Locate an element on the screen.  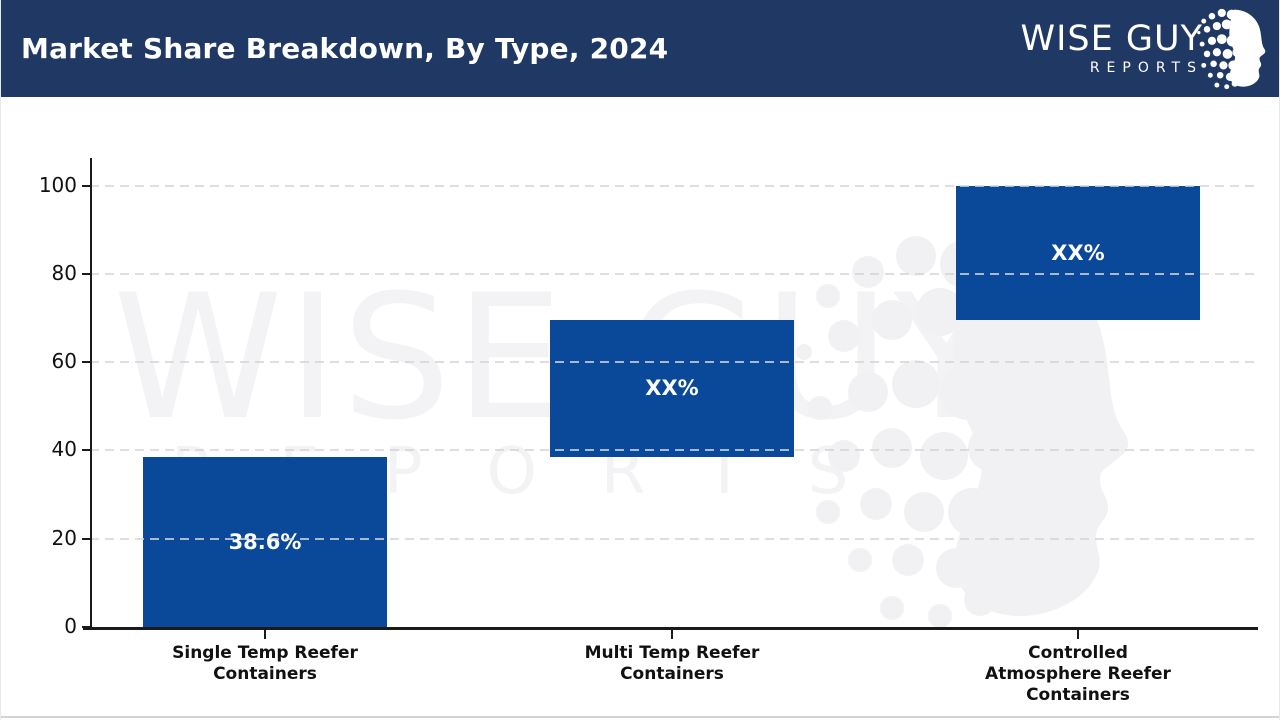
y-tick-label-60: 60 is located at coordinates (64, 361).